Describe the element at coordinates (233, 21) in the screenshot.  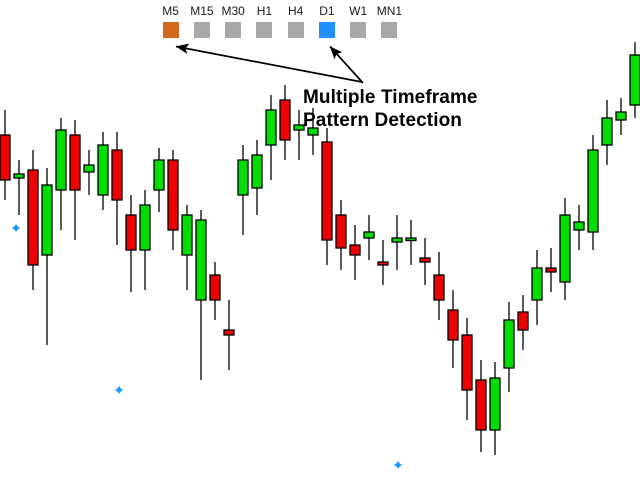
I see `timeframe-button-m30: M30` at that location.